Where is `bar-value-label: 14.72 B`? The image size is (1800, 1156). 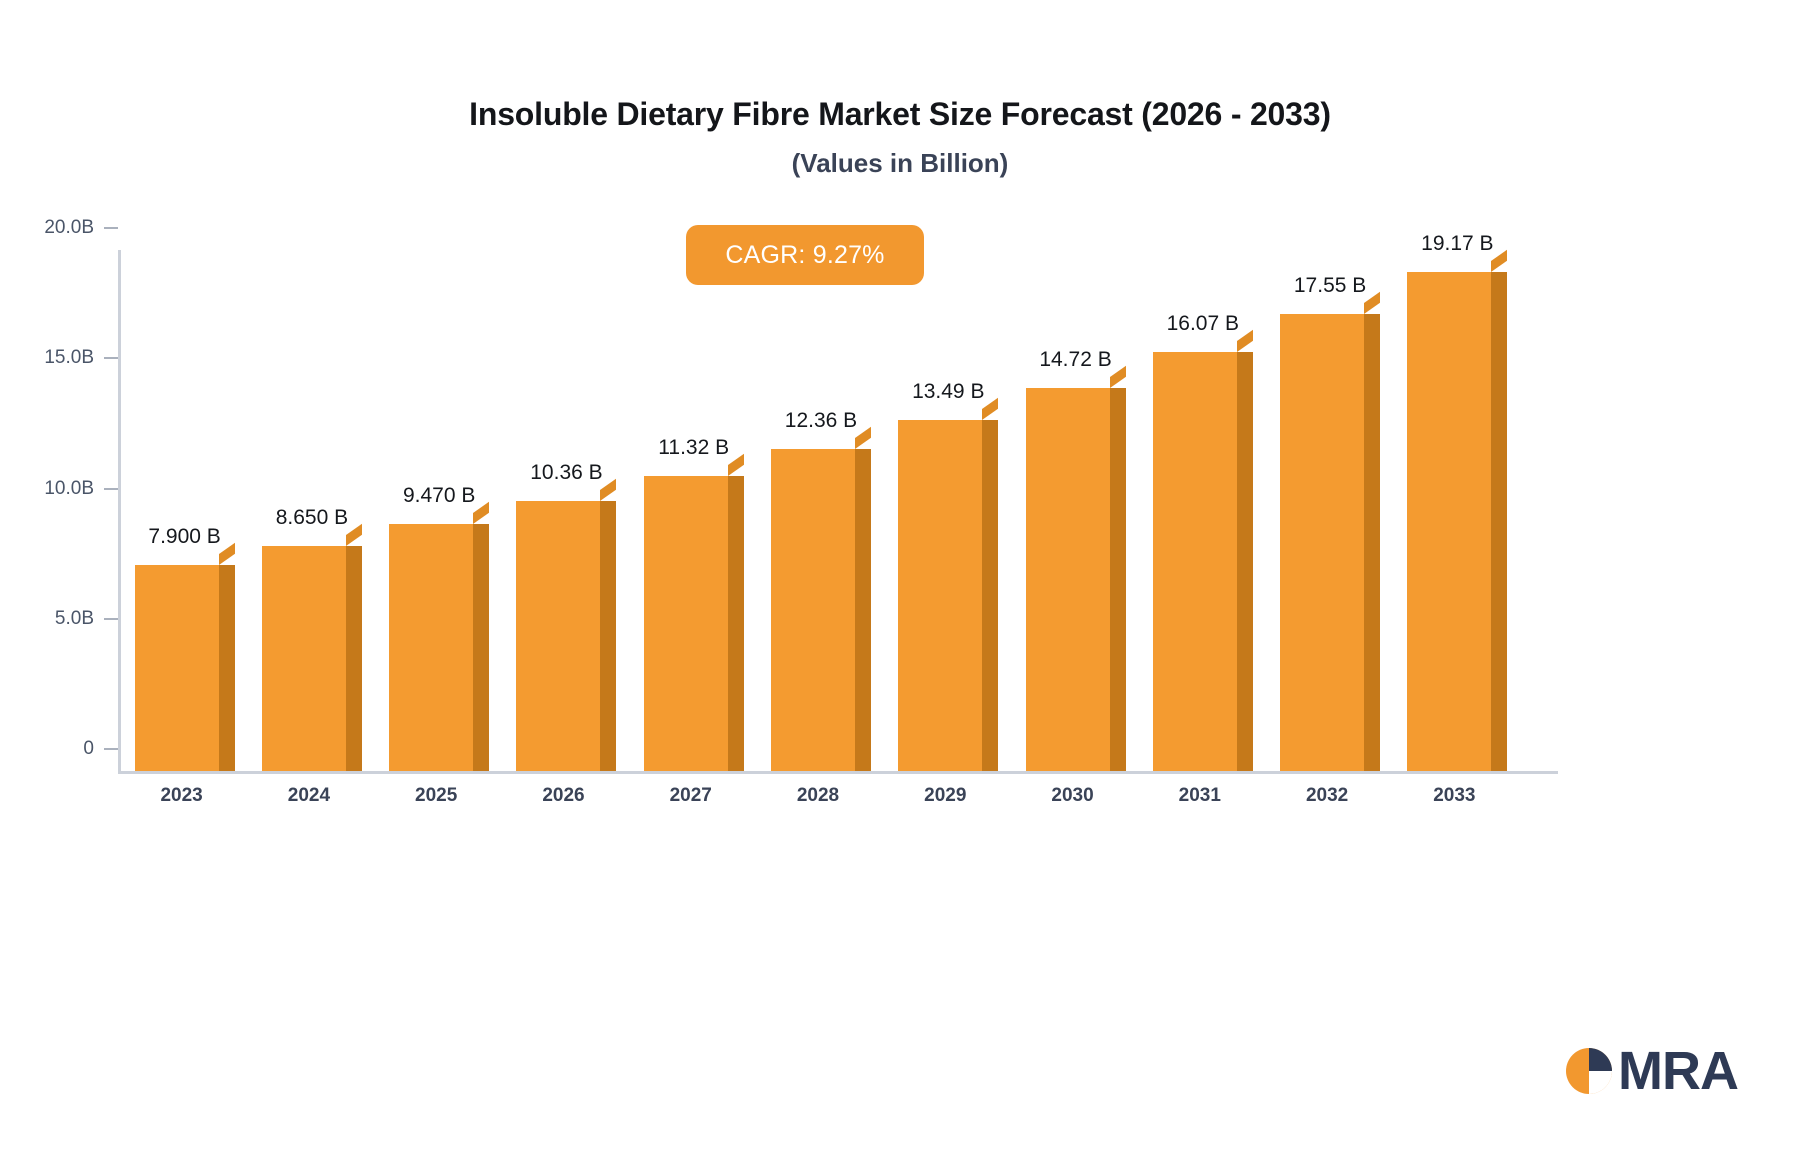 bar-value-label: 14.72 B is located at coordinates (1075, 359).